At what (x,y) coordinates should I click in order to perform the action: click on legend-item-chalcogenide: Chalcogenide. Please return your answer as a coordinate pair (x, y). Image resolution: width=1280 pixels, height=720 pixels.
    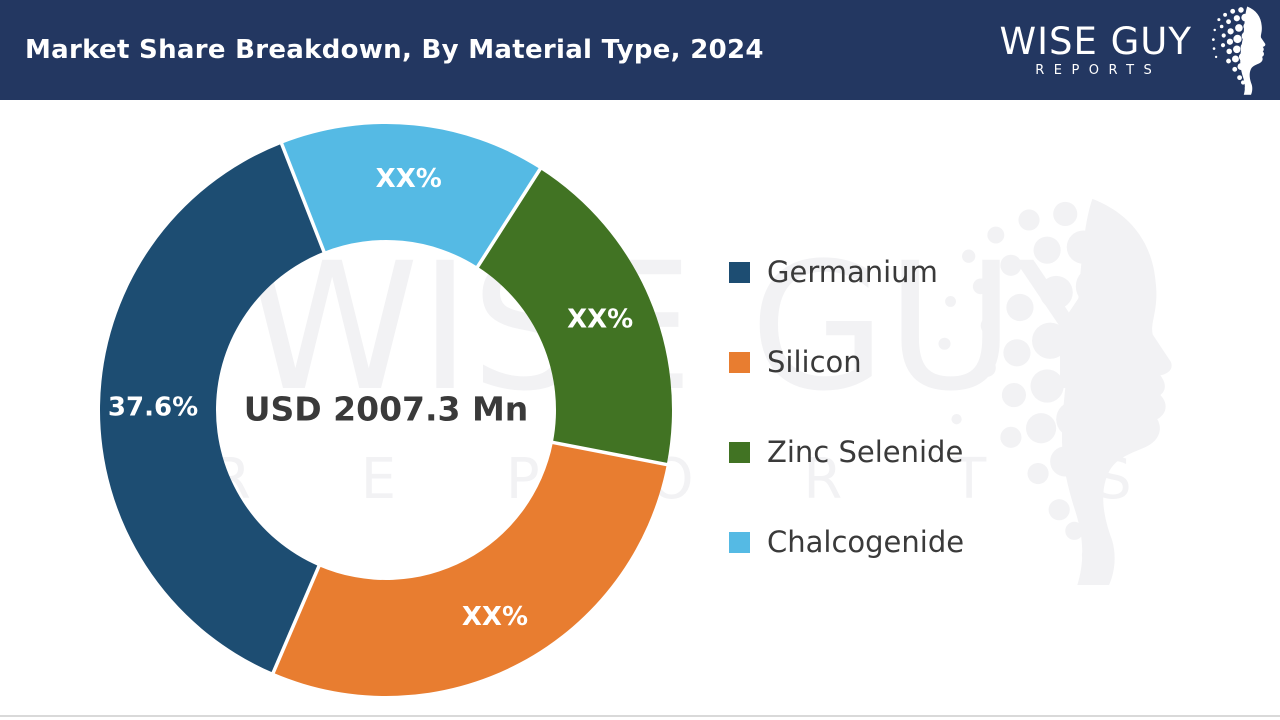
    Looking at the image, I should click on (846, 542).